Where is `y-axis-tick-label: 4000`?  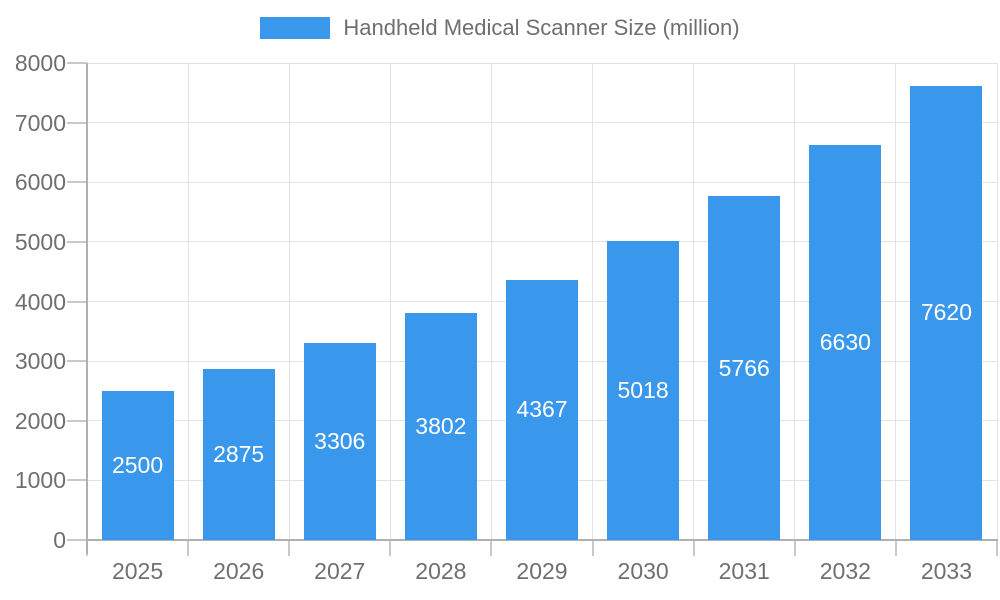
y-axis-tick-label: 4000 is located at coordinates (40, 301).